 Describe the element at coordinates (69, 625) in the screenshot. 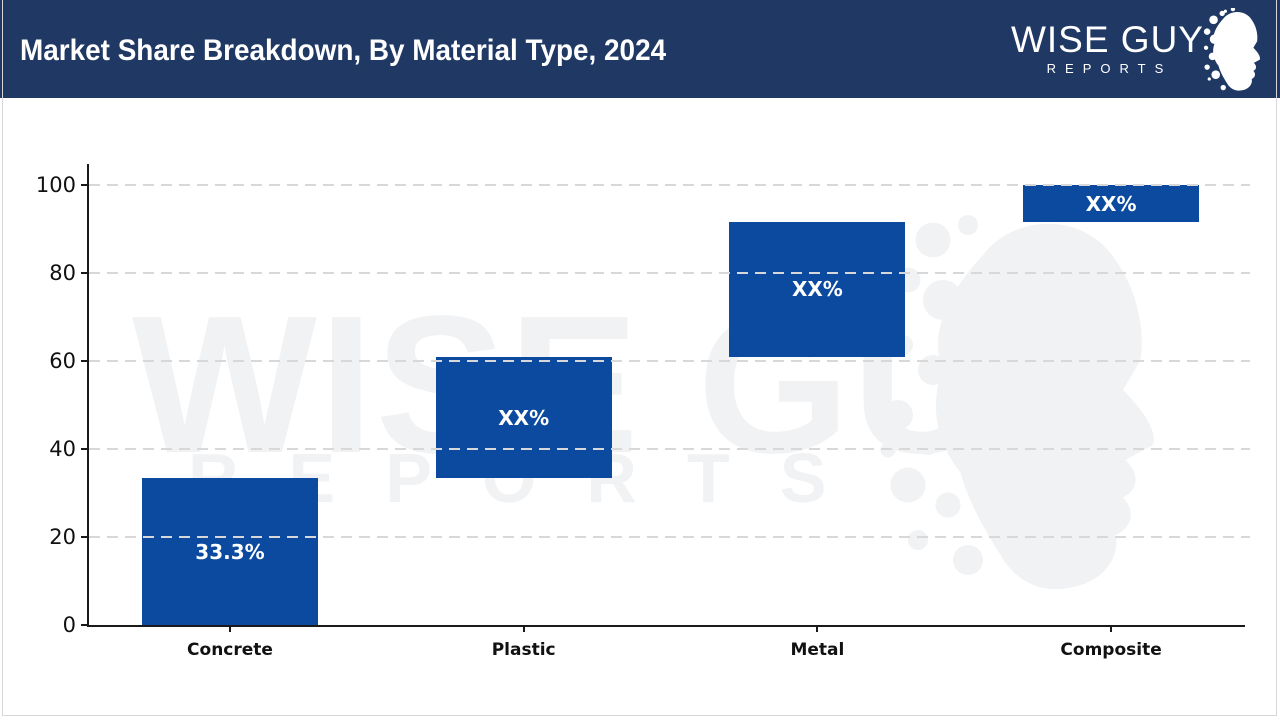

I see `y-tick-label-0: 0` at that location.